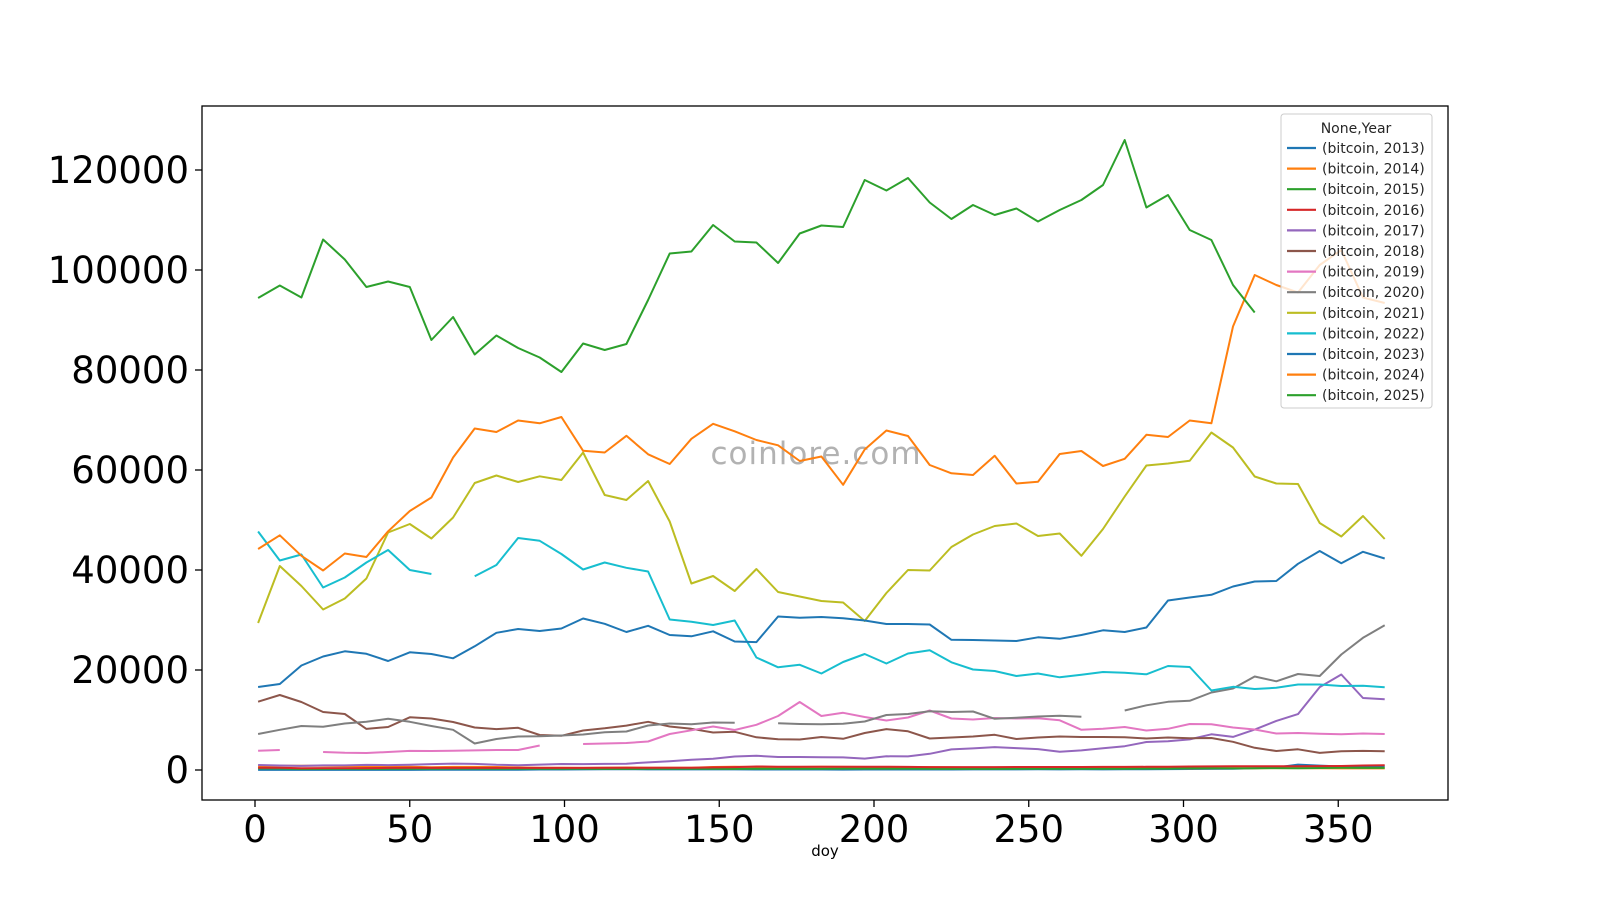 This screenshot has width=1600, height=900. I want to click on legend-entry-label: (bitcoin, 2023), so click(1373, 355).